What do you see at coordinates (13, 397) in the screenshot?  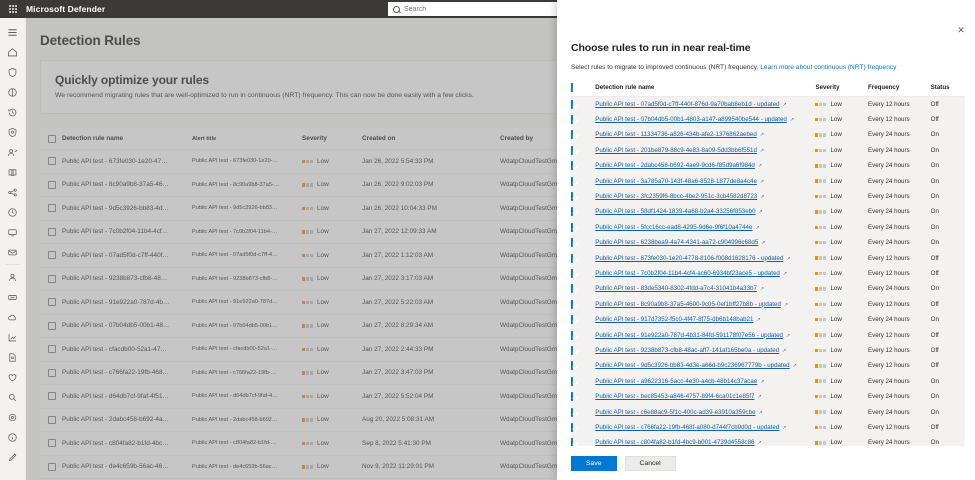 I see `permissions-search-icon` at bounding box center [13, 397].